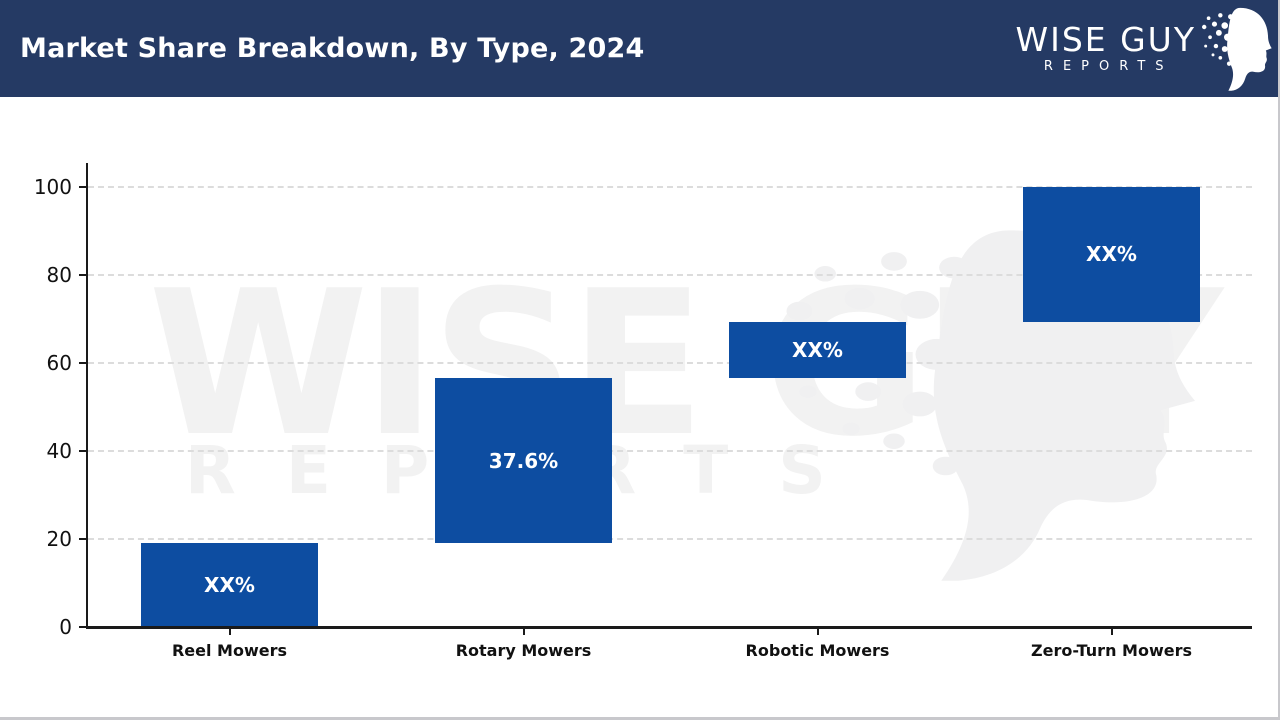 The height and width of the screenshot is (720, 1280). I want to click on y-axis-line, so click(87, 396).